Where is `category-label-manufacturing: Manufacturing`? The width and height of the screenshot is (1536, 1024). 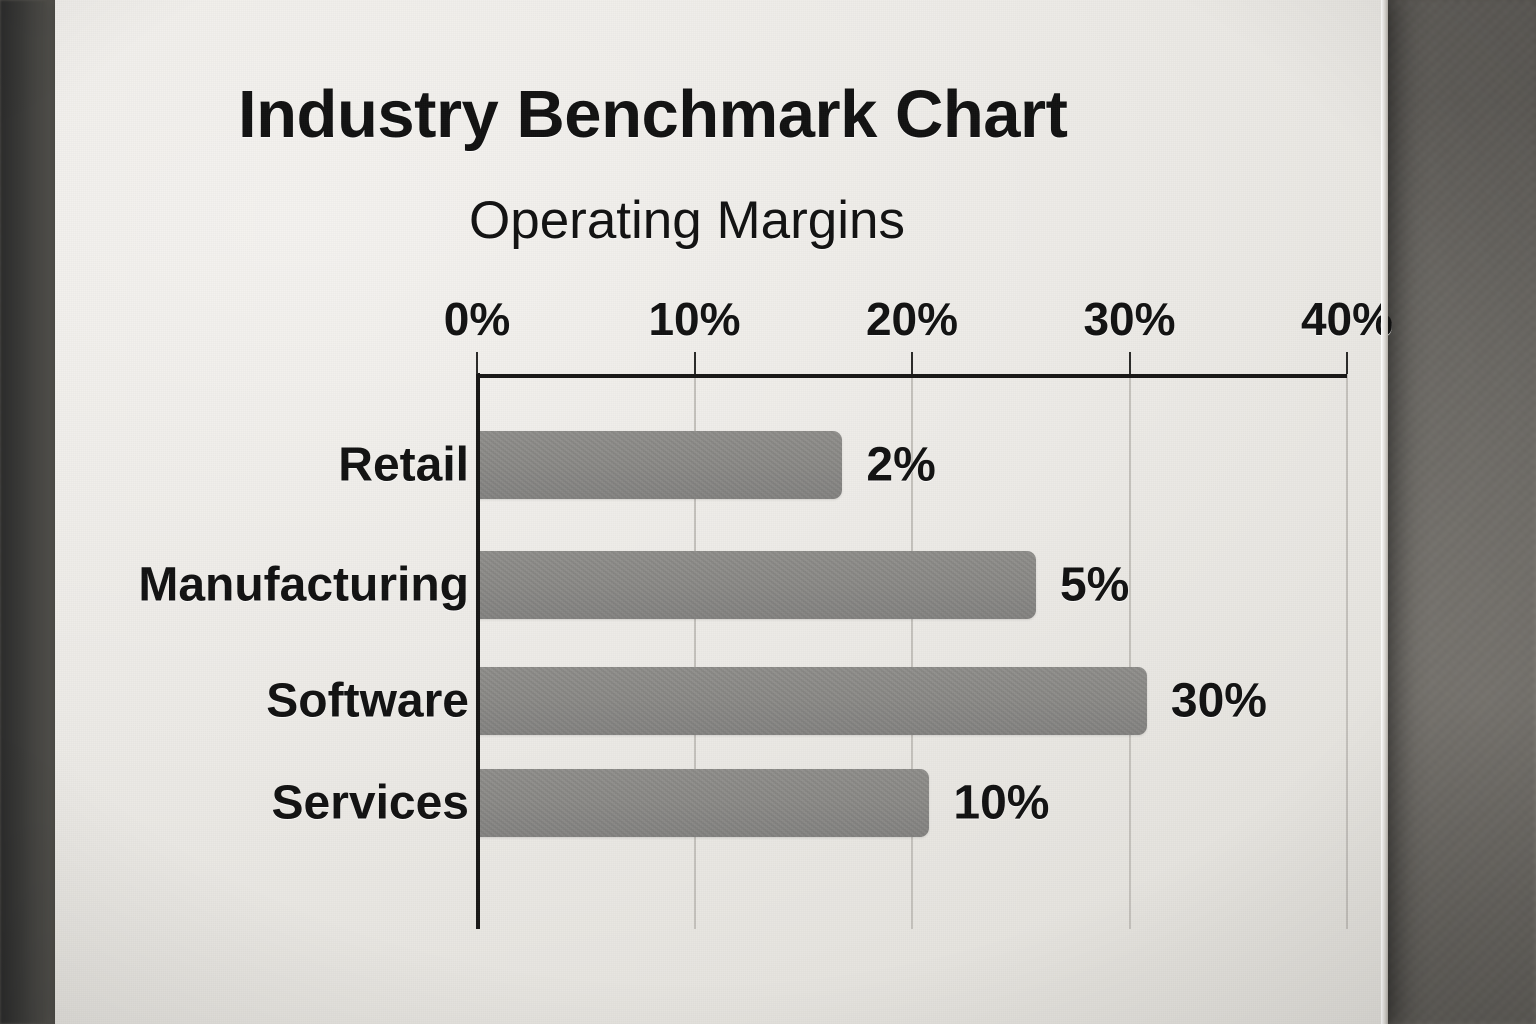
category-label-manufacturing: Manufacturing is located at coordinates (303, 585).